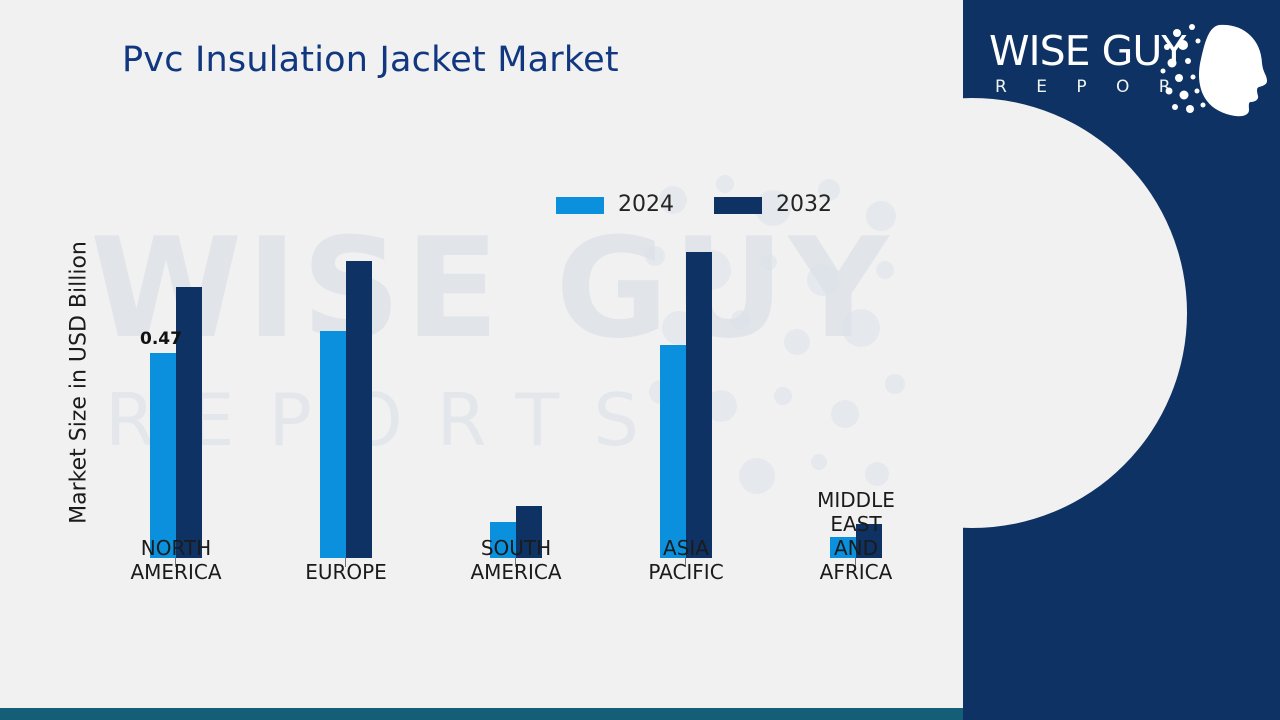  I want to click on bar-2032-middle-east-and-africa, so click(869, 541).